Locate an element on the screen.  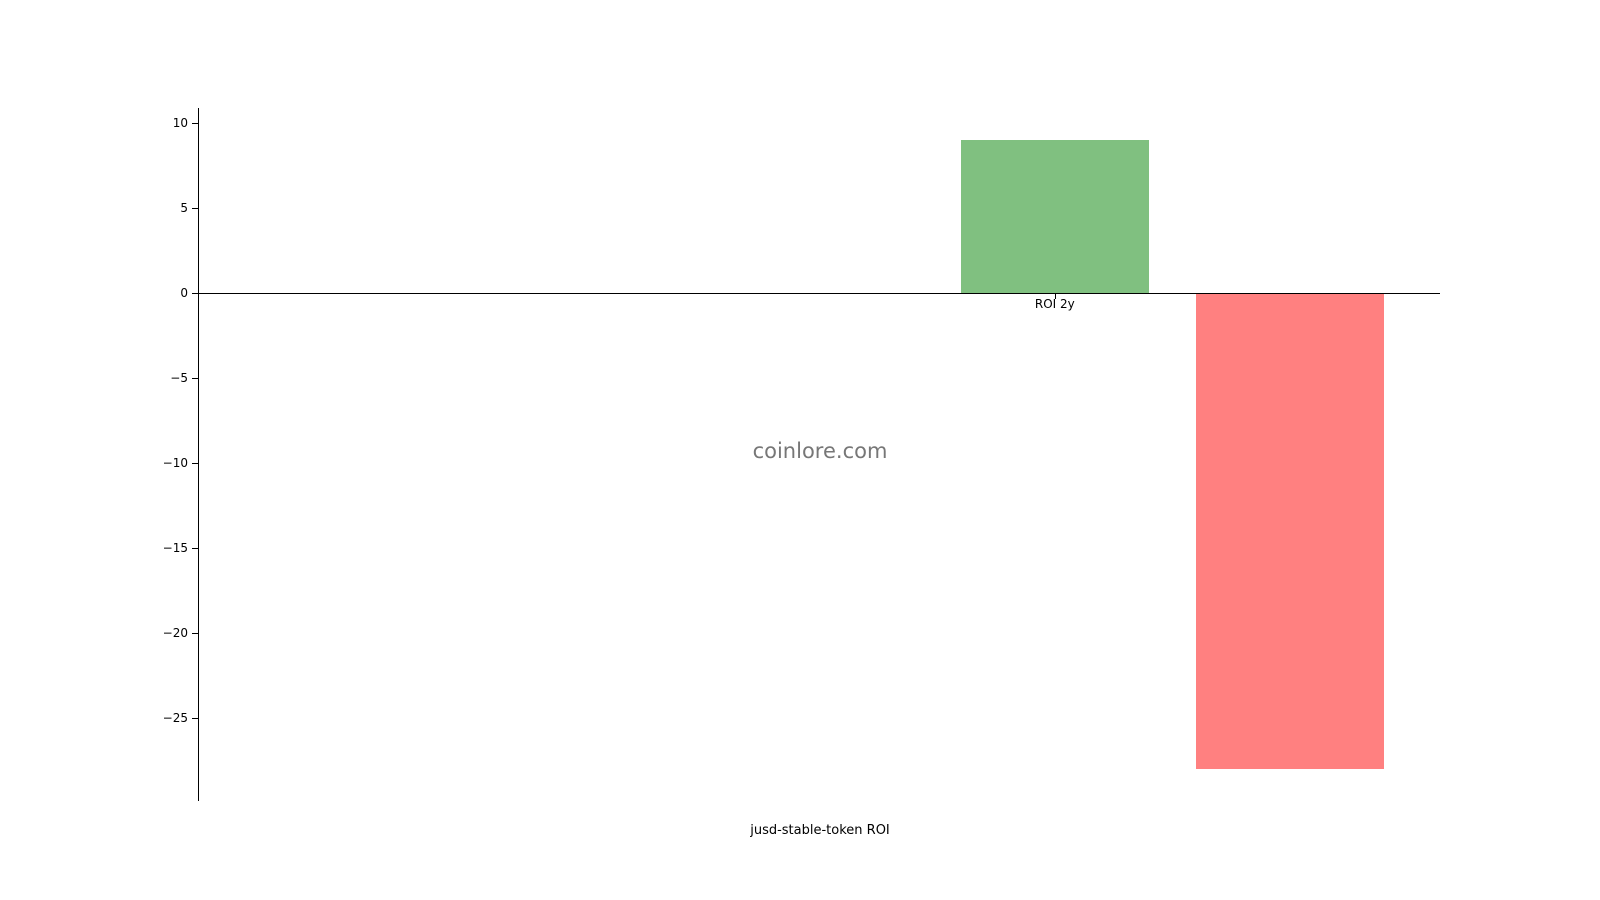
y-tick-label: −10 is located at coordinates (175, 463).